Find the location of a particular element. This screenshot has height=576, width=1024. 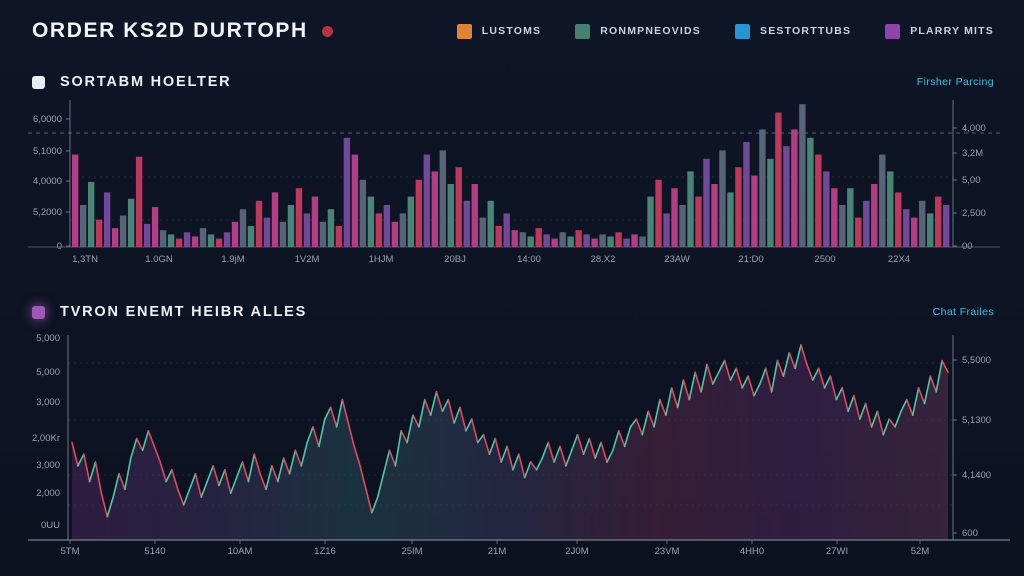

section1-link: Firsher Parcing is located at coordinates (955, 82).